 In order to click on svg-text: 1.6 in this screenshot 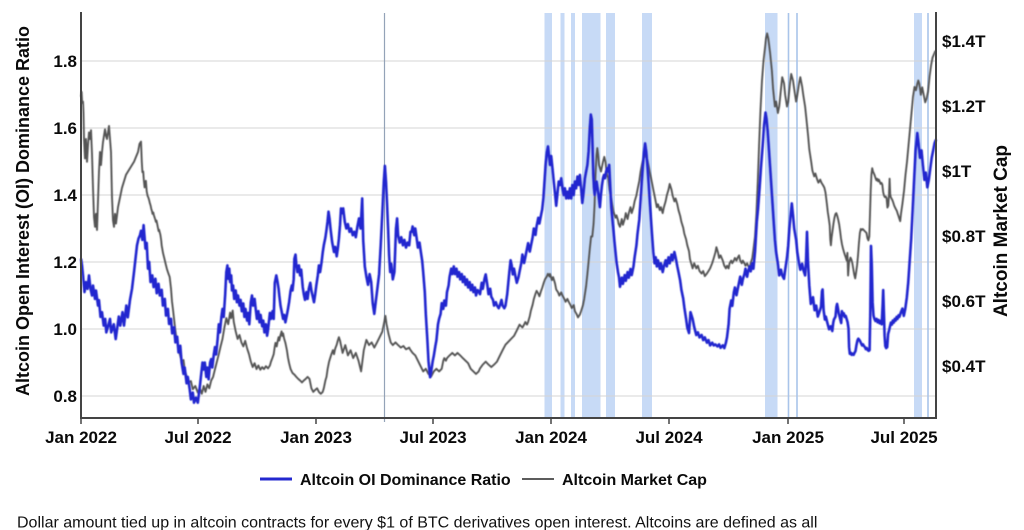, I will do `click(65, 128)`.